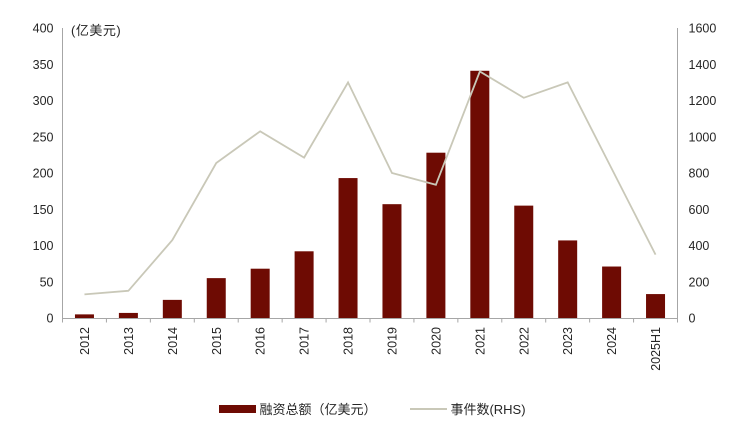 The height and width of the screenshot is (433, 745). I want to click on right-axis-tick-label: 1600, so click(703, 29).